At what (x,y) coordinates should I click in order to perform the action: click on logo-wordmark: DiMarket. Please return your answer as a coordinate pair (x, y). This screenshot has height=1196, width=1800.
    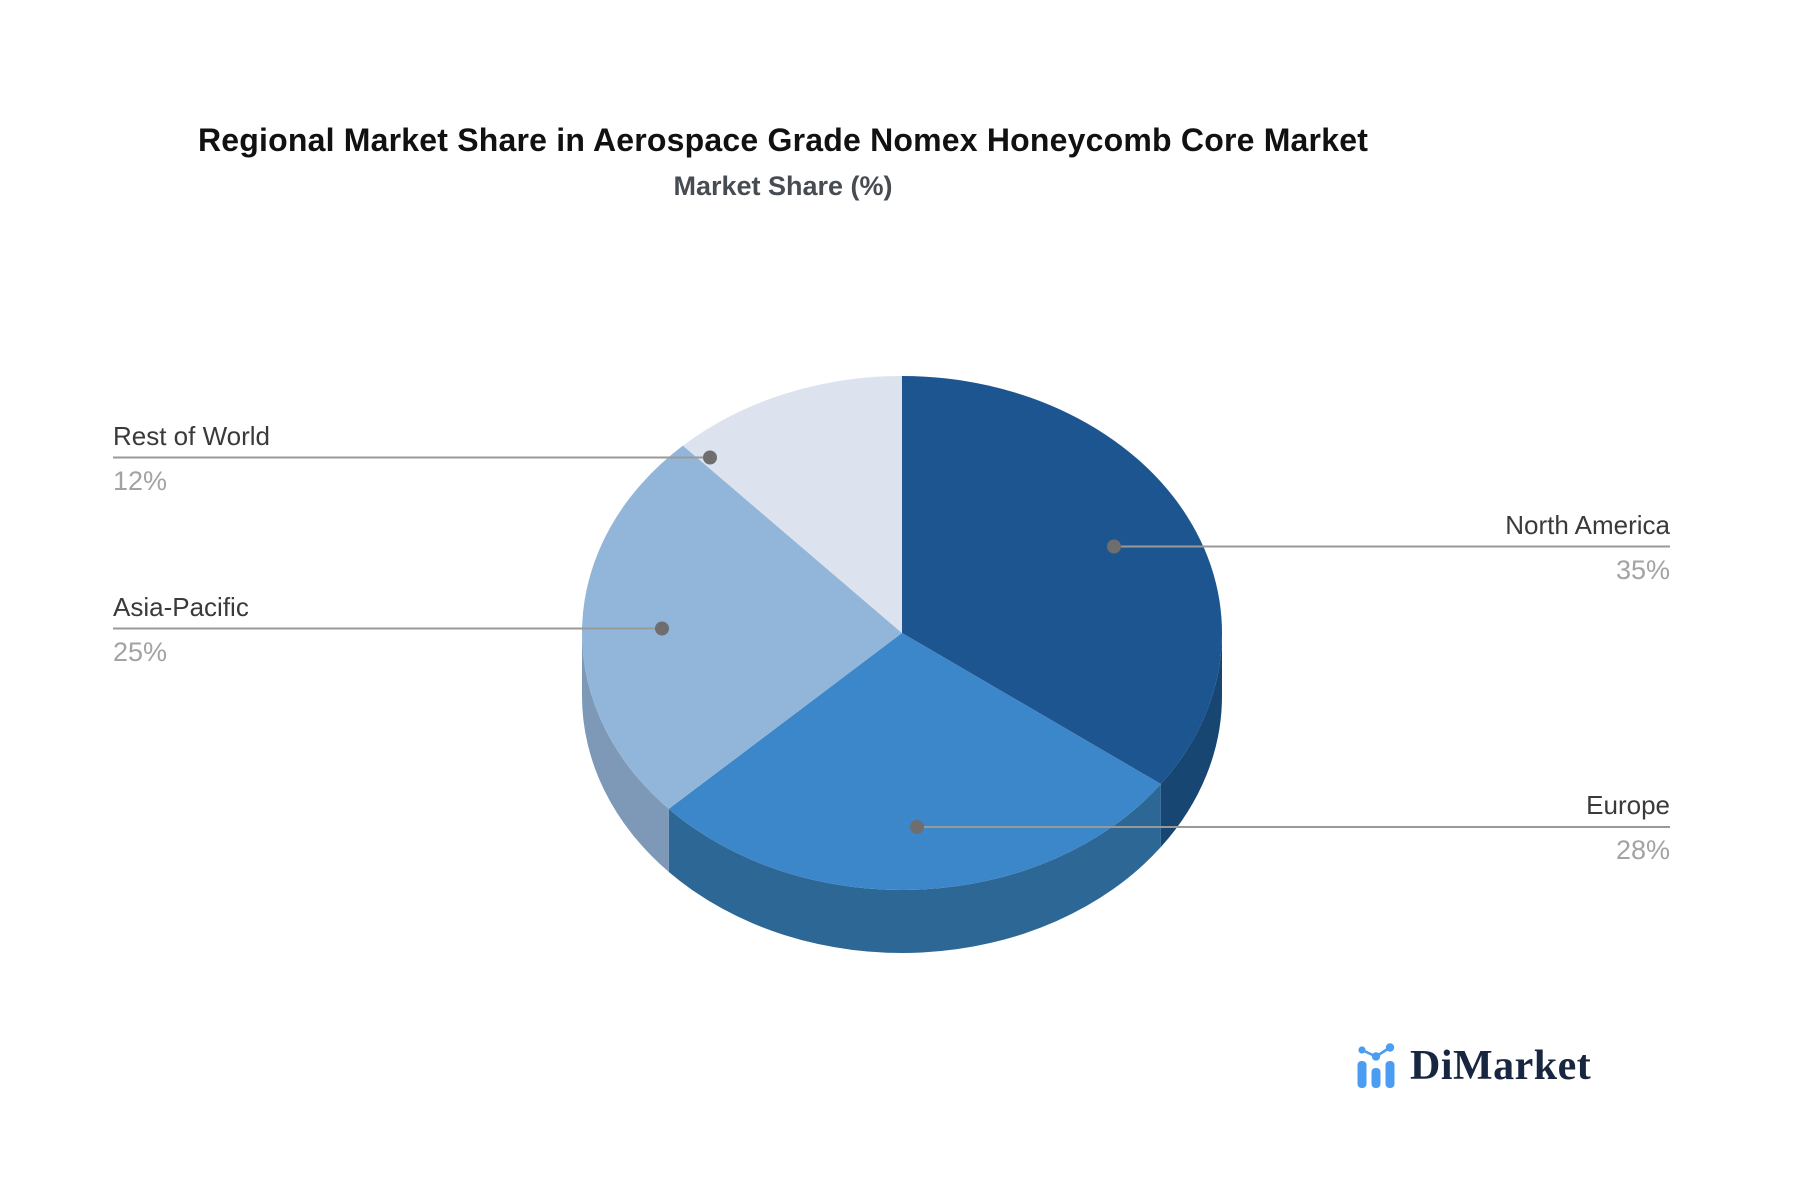
    Looking at the image, I should click on (1501, 1066).